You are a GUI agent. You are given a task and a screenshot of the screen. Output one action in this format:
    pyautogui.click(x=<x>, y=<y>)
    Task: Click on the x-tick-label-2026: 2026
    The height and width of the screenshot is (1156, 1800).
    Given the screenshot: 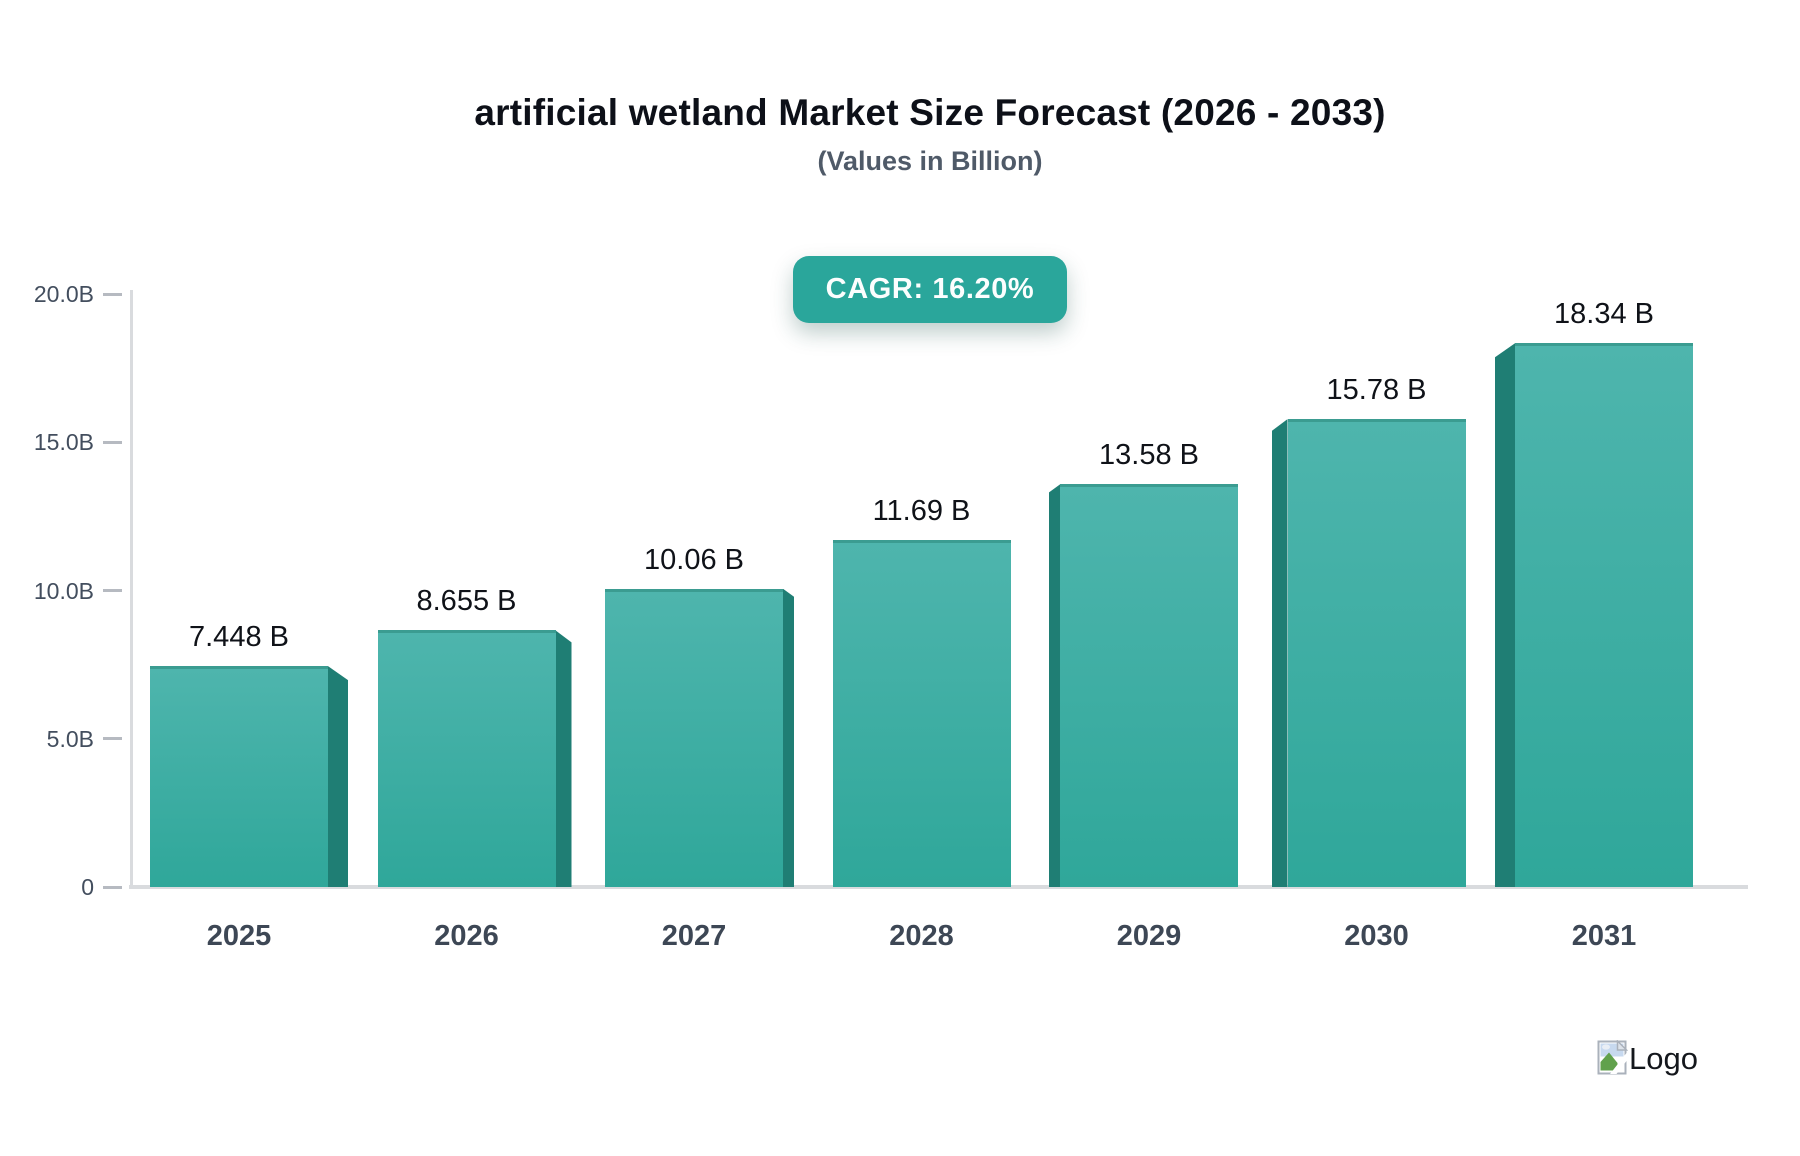 What is the action you would take?
    pyautogui.click(x=466, y=936)
    